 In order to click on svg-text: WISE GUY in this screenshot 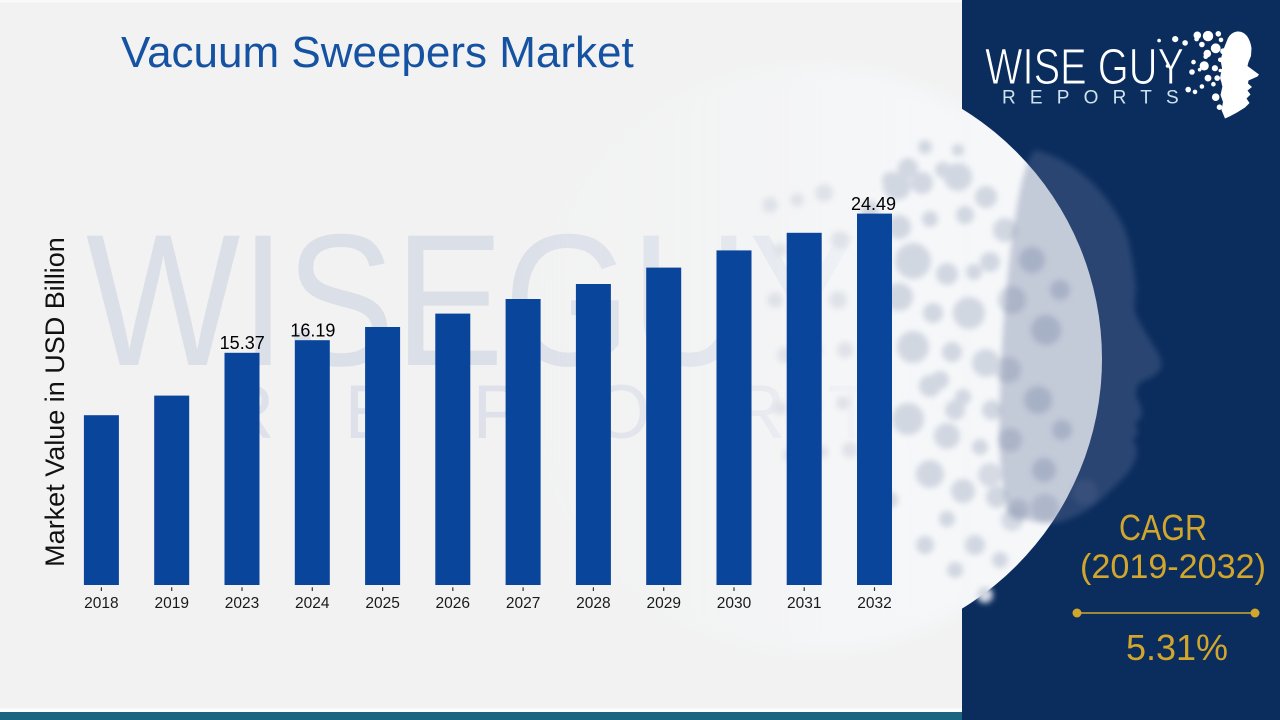, I will do `click(1084, 66)`.